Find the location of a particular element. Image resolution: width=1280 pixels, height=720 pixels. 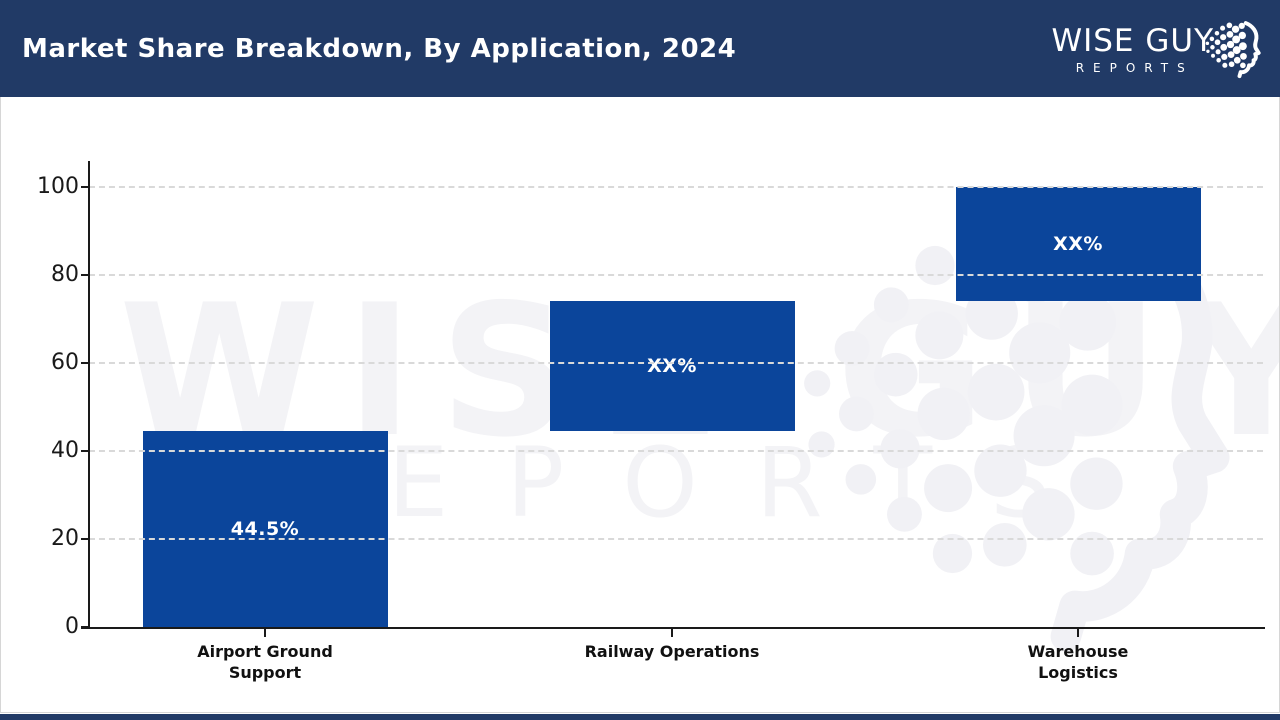

bar-1: 44.5% is located at coordinates (265, 529).